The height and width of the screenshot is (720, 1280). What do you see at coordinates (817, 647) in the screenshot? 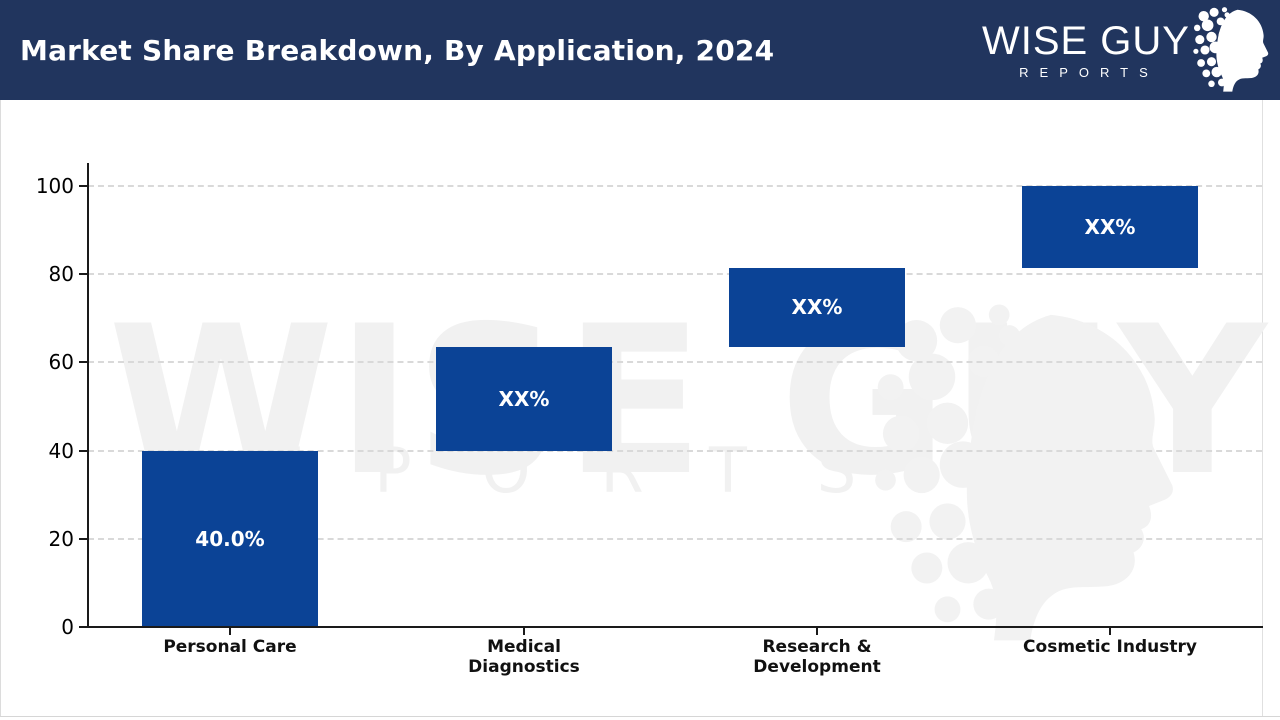
I see `x-axis-label-line: Research &` at bounding box center [817, 647].